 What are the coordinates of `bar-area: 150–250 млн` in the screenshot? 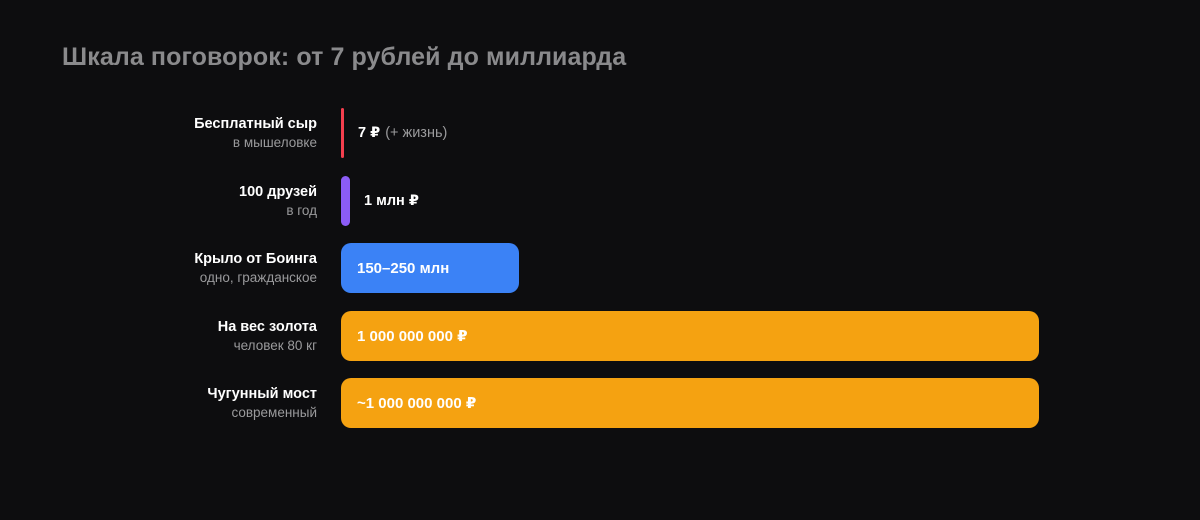 It's located at (430, 268).